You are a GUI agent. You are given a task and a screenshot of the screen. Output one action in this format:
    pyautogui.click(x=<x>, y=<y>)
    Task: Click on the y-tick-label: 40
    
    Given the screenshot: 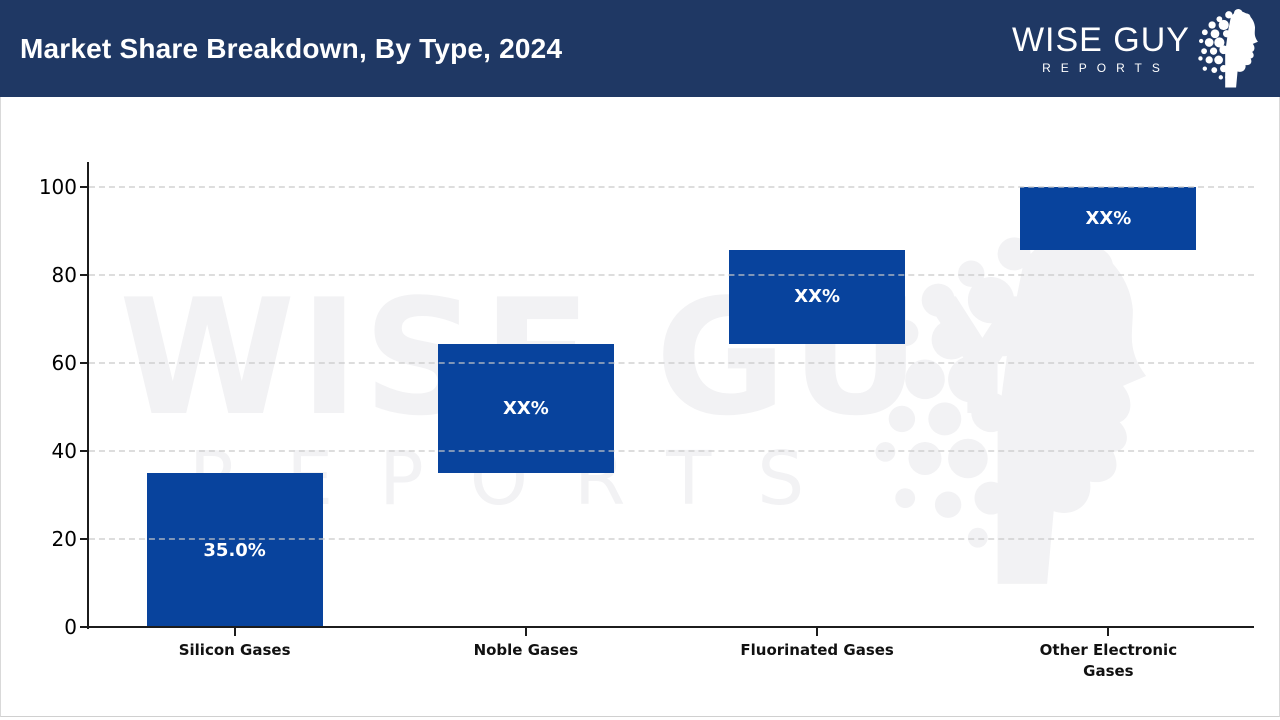 What is the action you would take?
    pyautogui.click(x=64, y=451)
    